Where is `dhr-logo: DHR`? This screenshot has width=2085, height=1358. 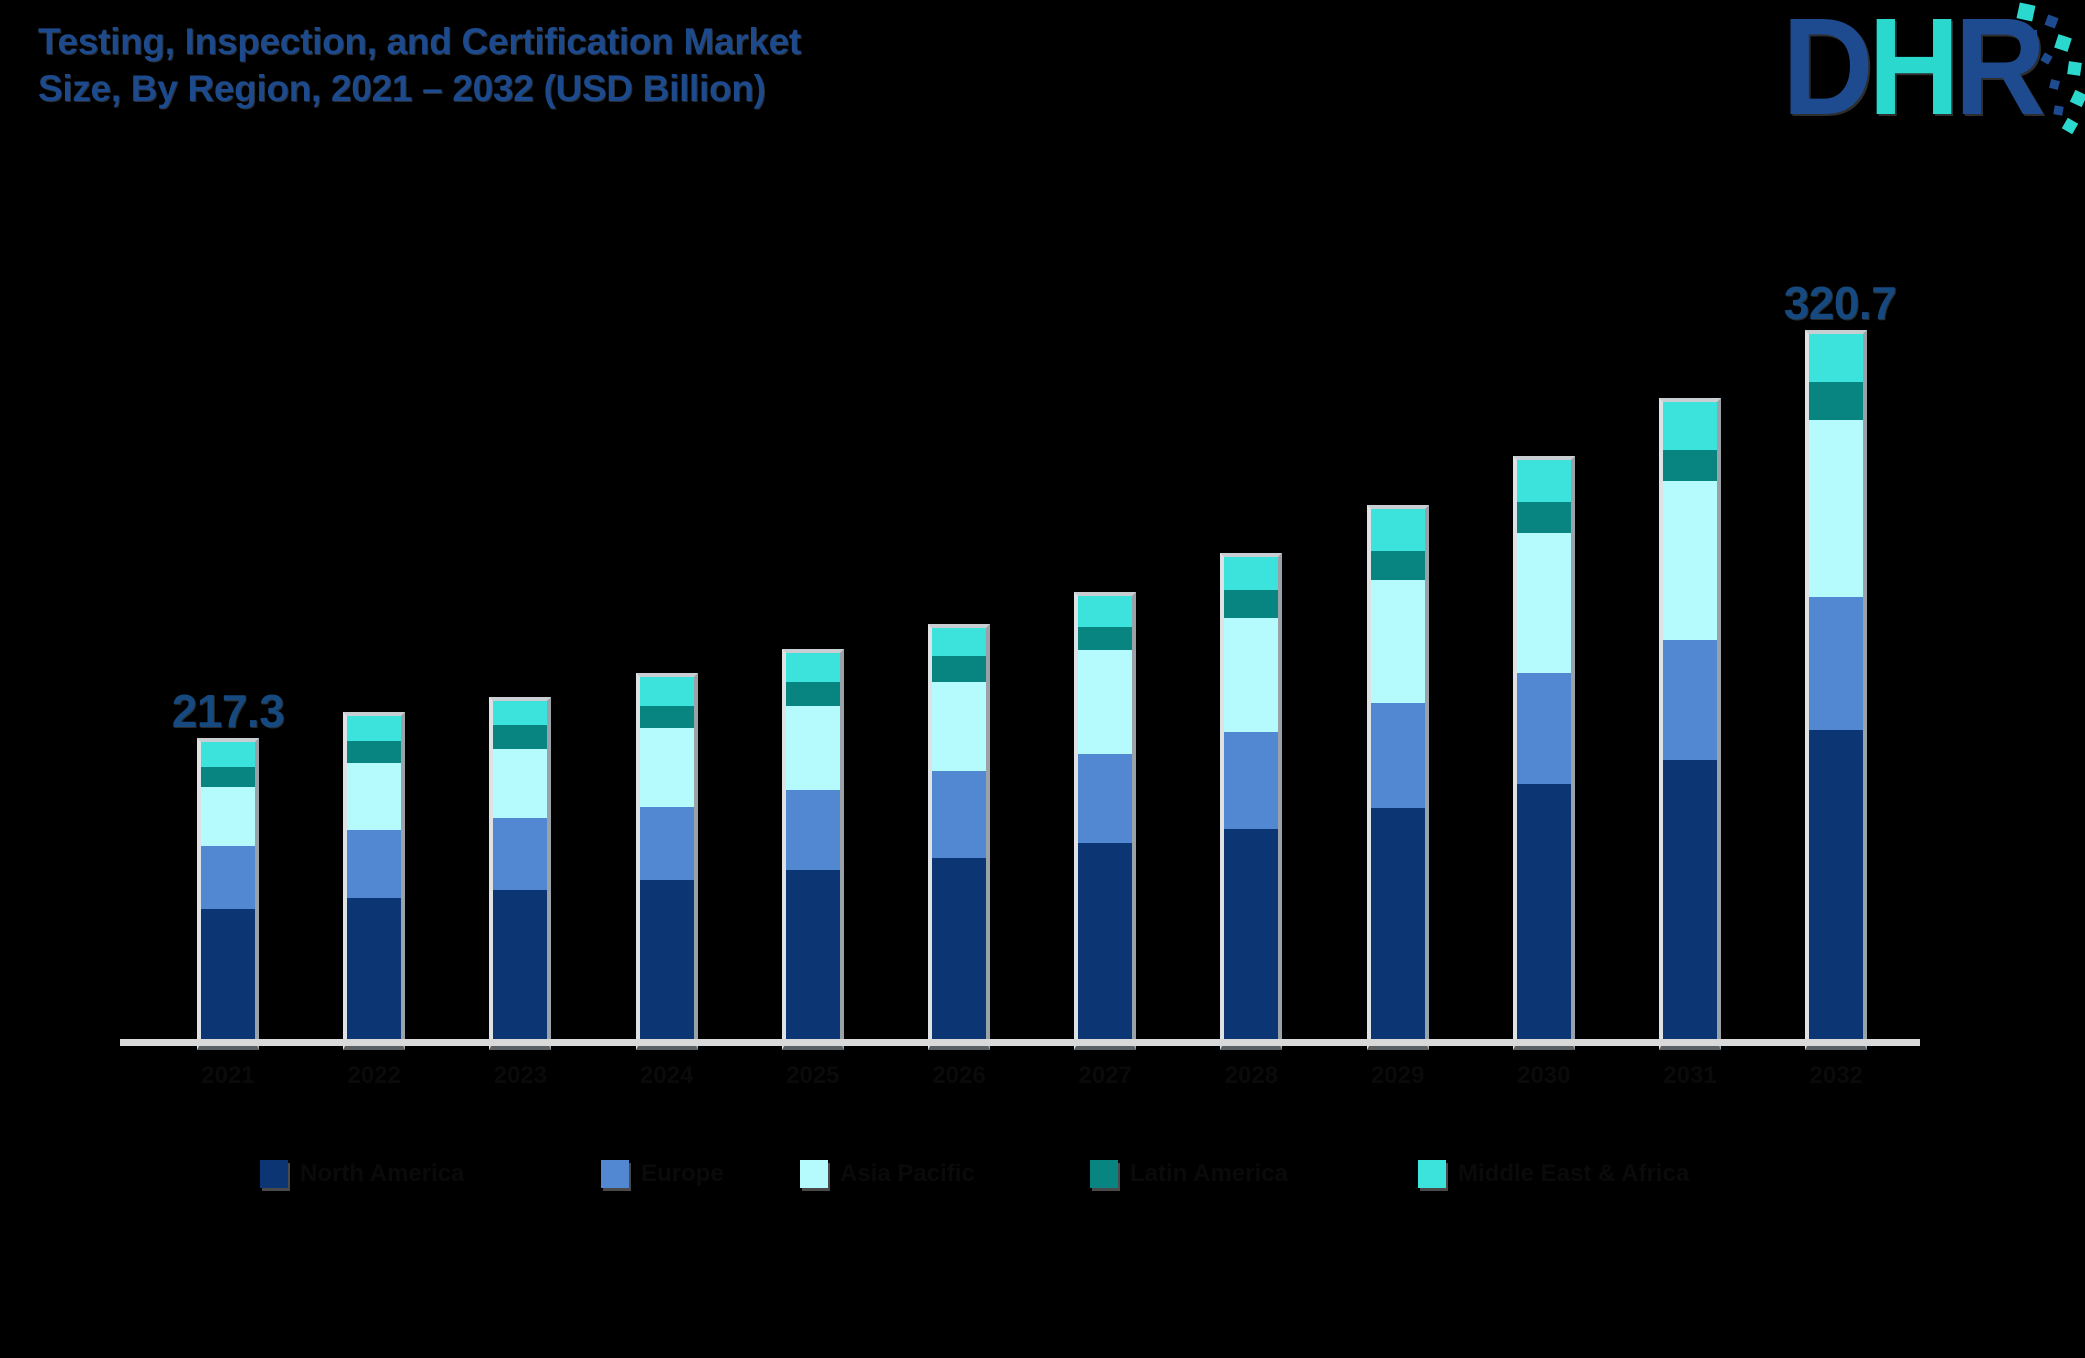 dhr-logo: DHR is located at coordinates (1933, 71).